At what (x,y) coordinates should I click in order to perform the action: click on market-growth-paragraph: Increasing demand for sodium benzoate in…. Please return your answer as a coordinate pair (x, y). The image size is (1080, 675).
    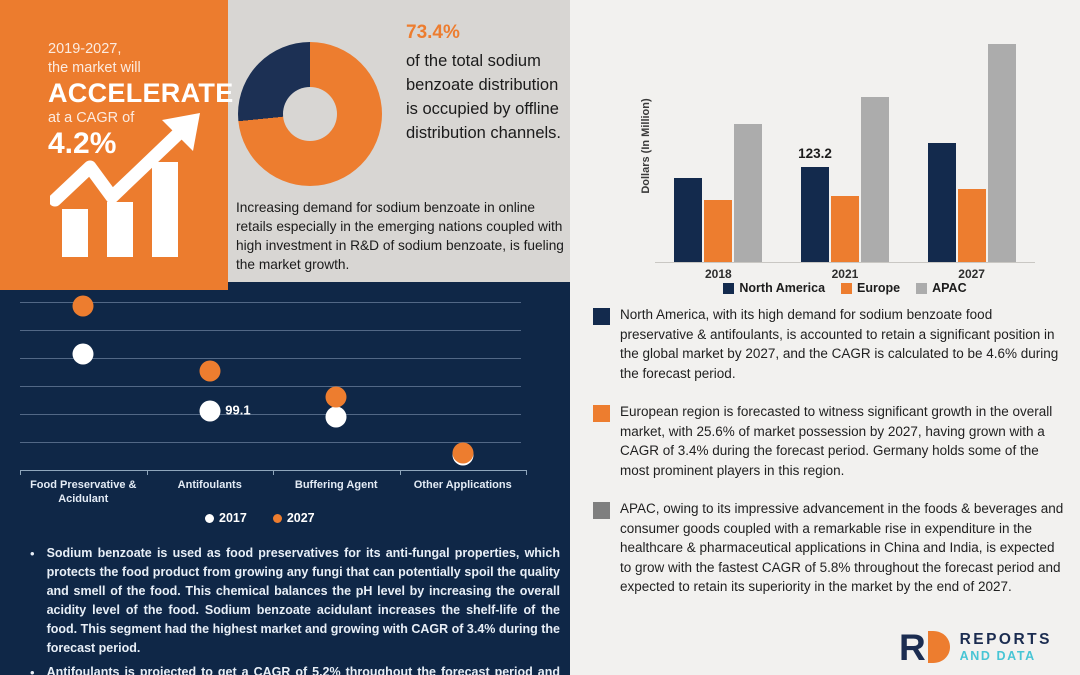
    Looking at the image, I should click on (400, 236).